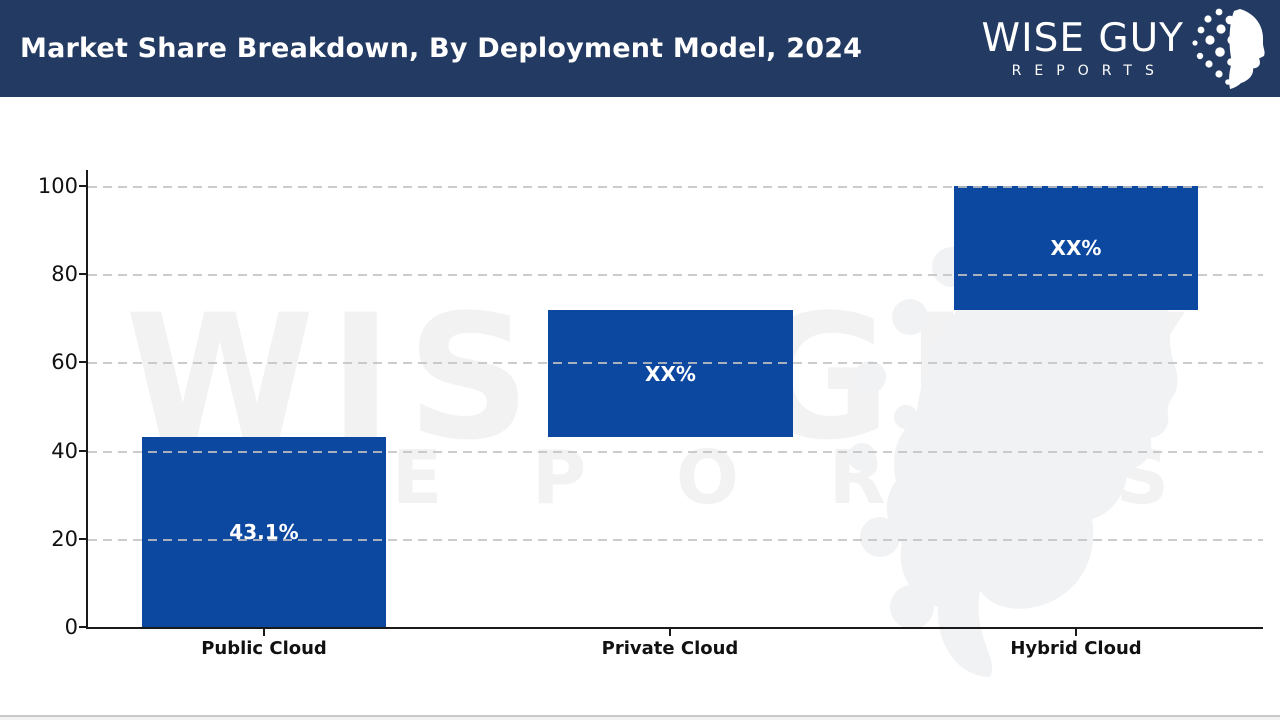  I want to click on y-tick-label: 0, so click(71, 627).